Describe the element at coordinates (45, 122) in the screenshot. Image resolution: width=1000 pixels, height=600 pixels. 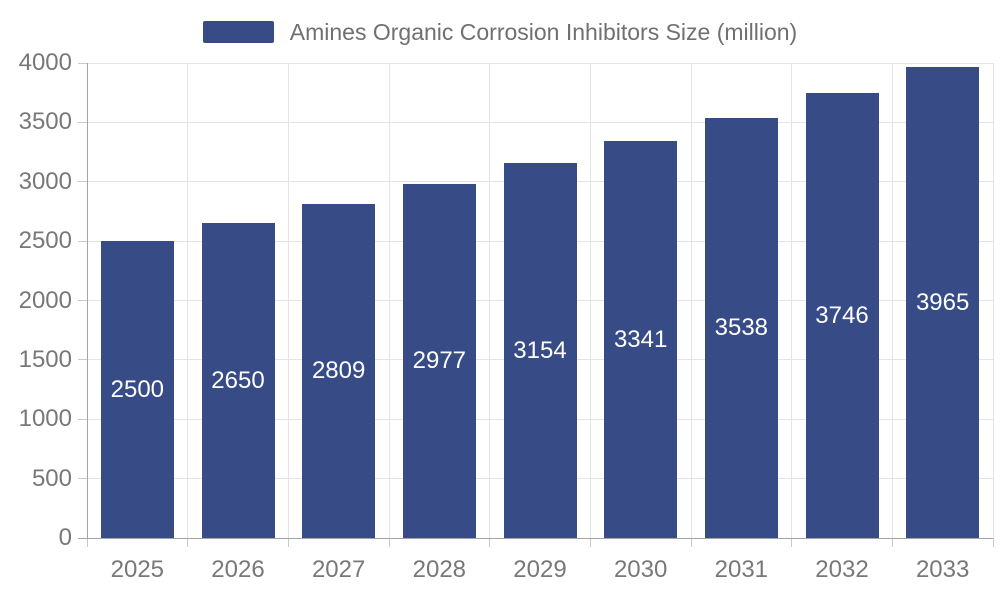
I see `y-axis-label: 3500` at that location.